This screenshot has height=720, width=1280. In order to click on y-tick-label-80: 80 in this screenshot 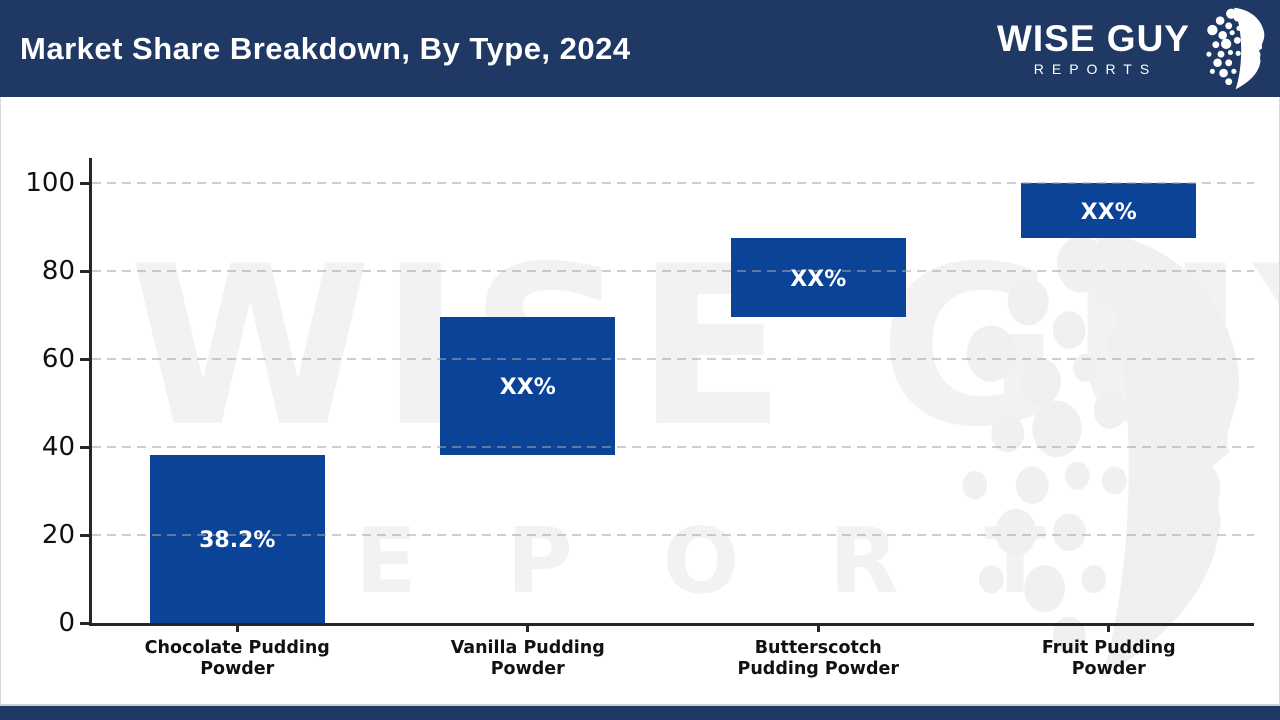, I will do `click(58, 271)`.